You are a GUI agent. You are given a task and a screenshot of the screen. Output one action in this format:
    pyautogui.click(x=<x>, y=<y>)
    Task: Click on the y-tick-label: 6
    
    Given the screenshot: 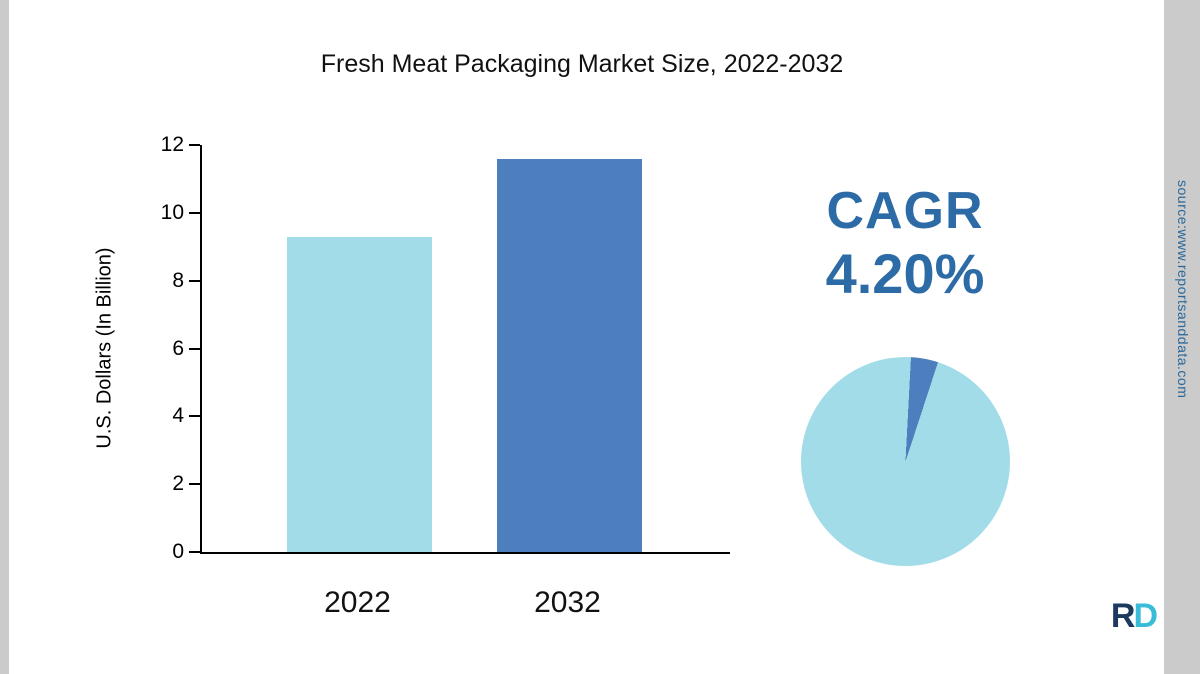 What is the action you would take?
    pyautogui.click(x=178, y=348)
    